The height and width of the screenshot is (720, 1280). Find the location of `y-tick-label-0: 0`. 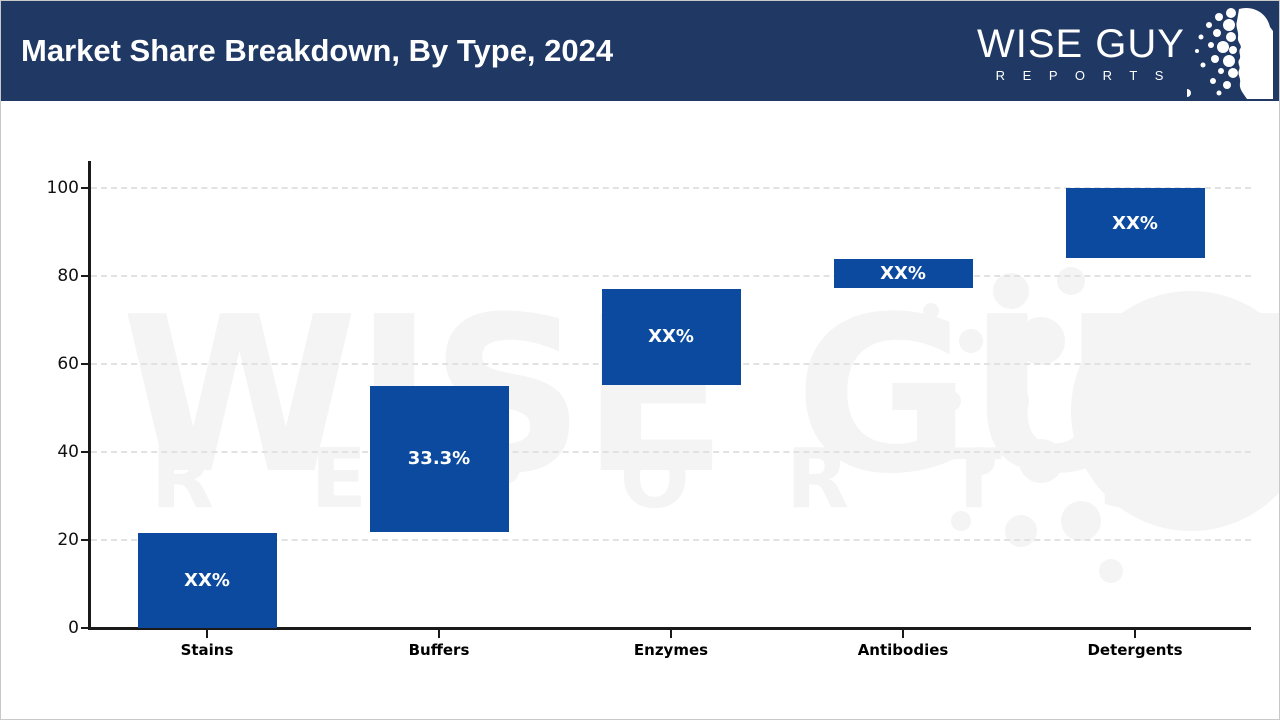

y-tick-label-0: 0 is located at coordinates (73, 628).